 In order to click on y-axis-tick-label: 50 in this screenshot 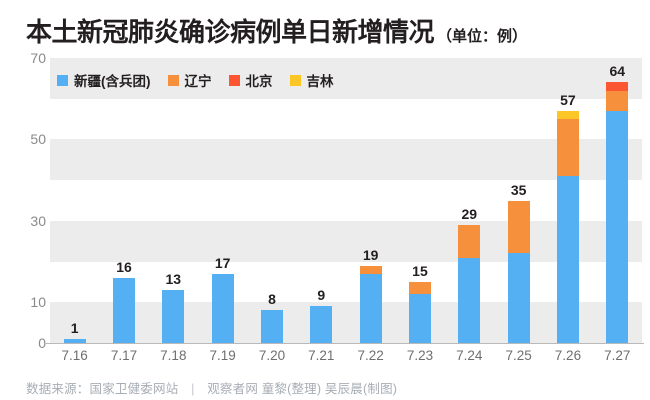, I will do `click(38, 139)`.